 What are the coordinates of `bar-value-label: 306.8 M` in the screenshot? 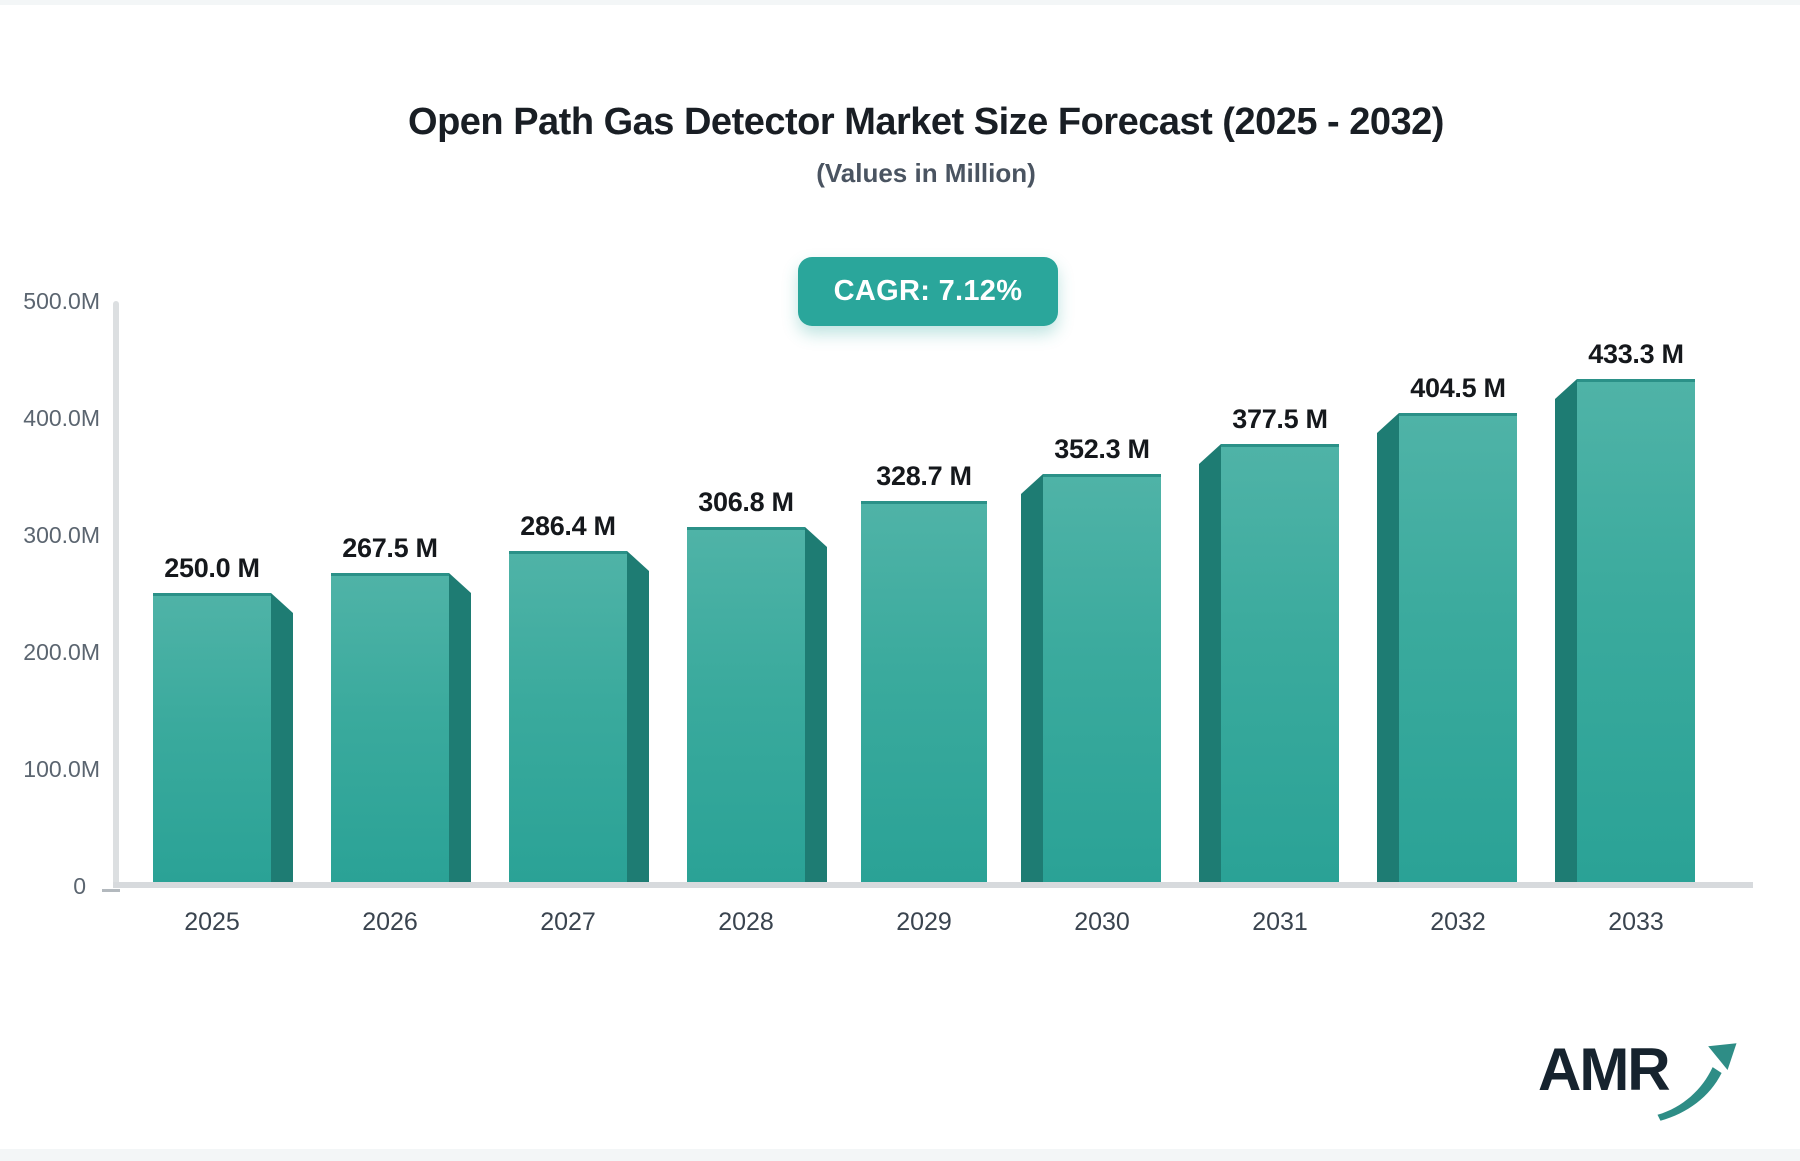 It's located at (746, 502).